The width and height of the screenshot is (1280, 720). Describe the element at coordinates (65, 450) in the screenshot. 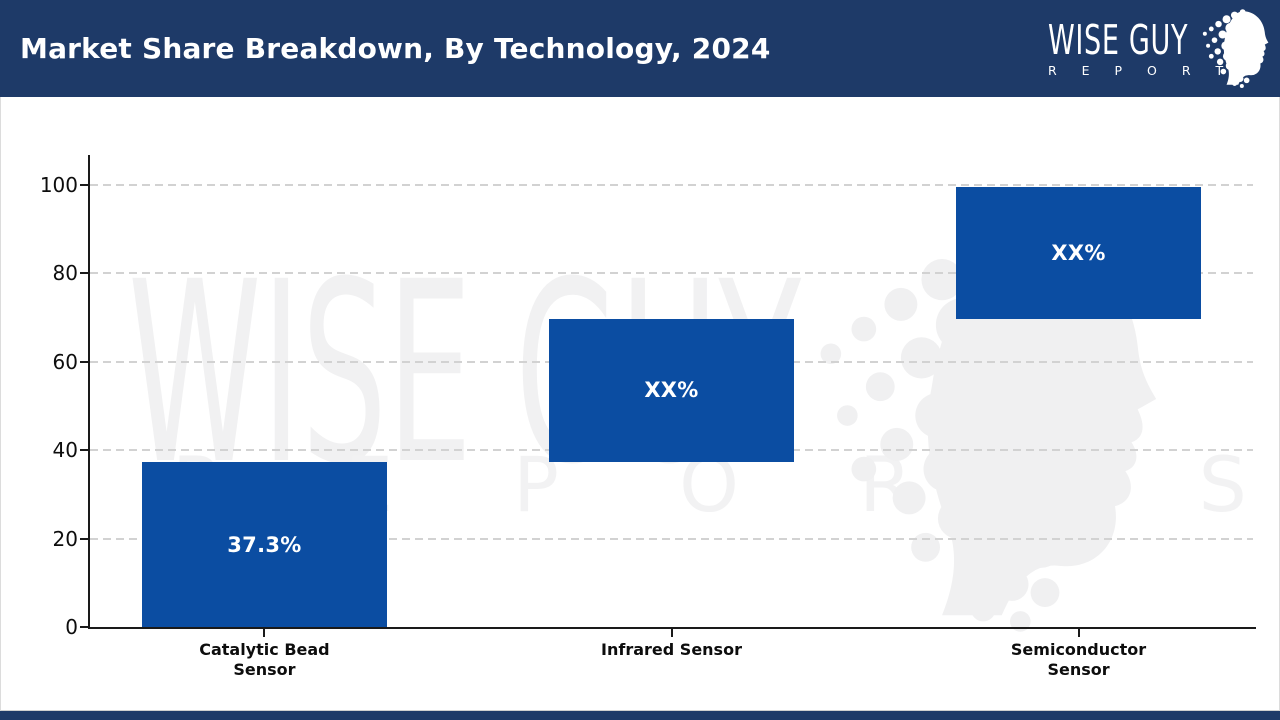

I see `y-tick-label: 40` at that location.